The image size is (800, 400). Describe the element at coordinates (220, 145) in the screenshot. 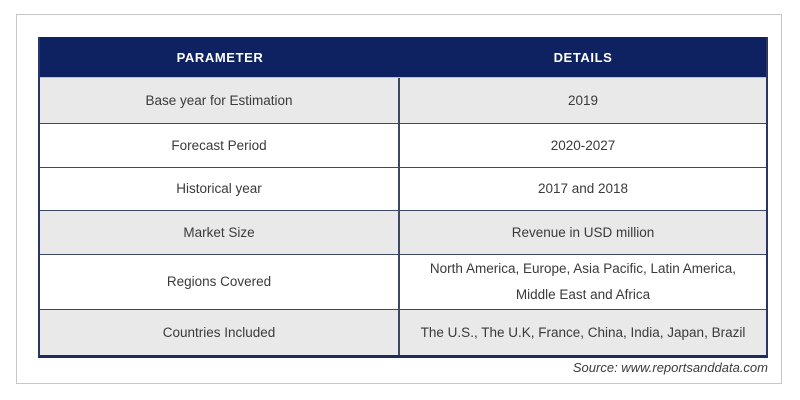

I see `cell-parameter: Forecast Period` at that location.